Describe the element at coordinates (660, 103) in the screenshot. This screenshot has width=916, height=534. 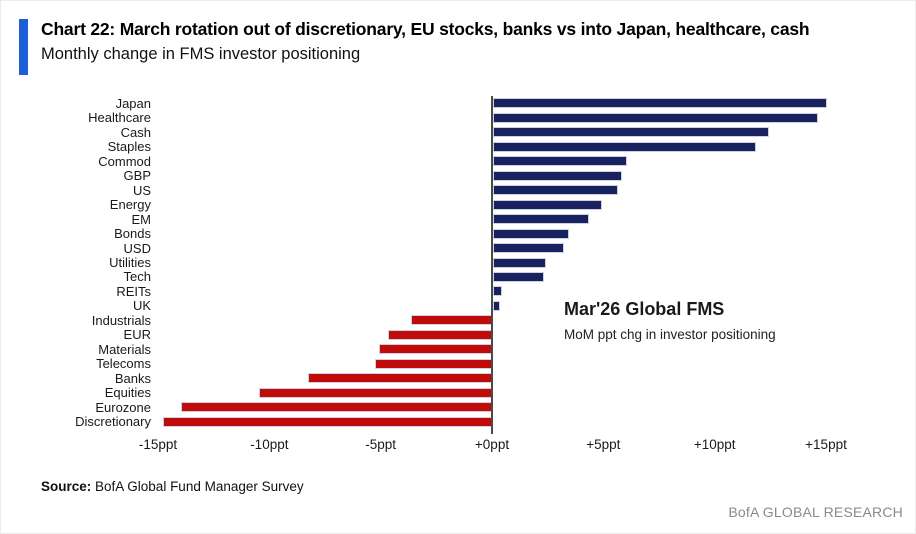
I see `bar-japan` at that location.